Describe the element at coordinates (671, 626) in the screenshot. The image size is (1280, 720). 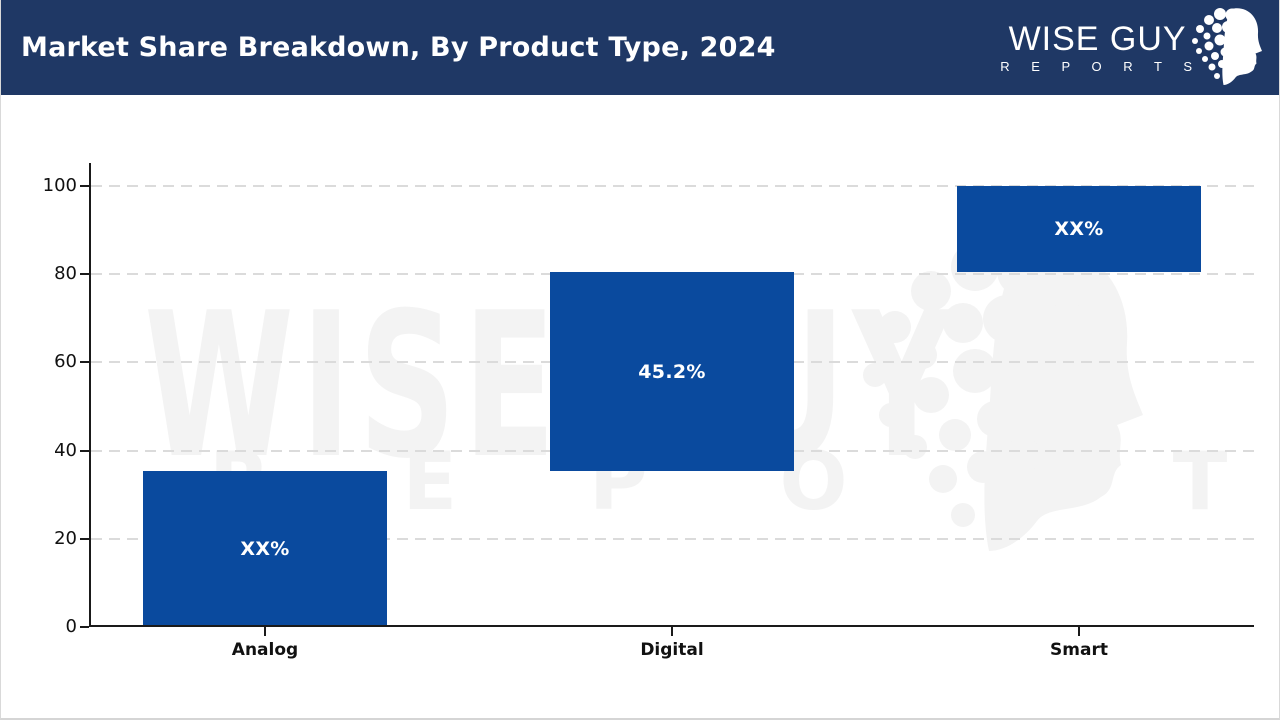
I see `x-axis` at that location.